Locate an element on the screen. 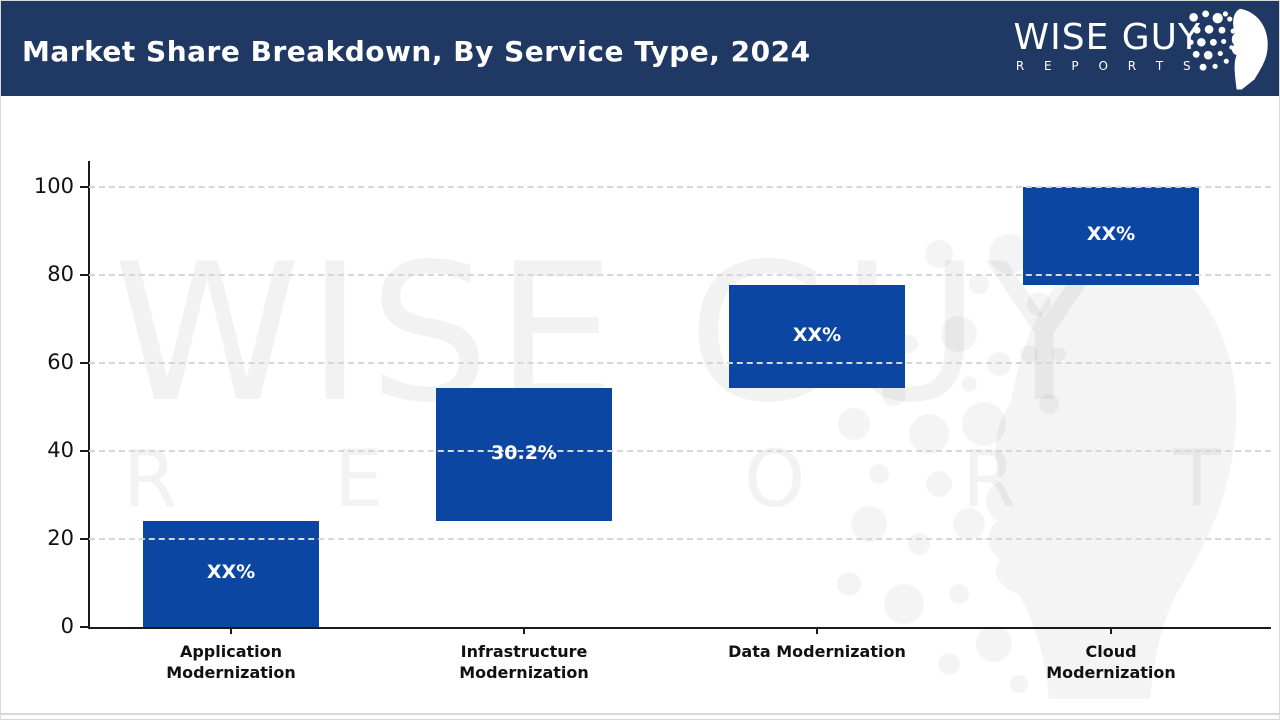 The image size is (1280, 720). y-axis-tick-label: 40 is located at coordinates (60, 450).